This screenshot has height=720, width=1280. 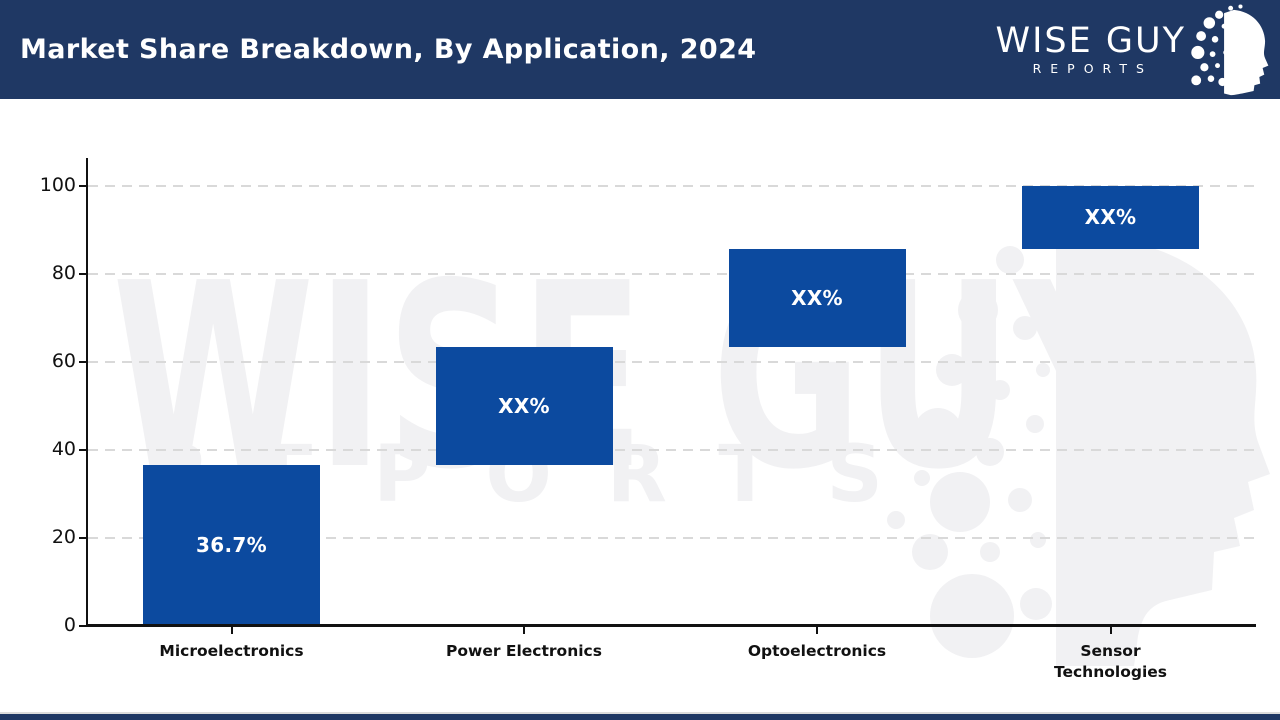 I want to click on x-axis-line, so click(x=671, y=625).